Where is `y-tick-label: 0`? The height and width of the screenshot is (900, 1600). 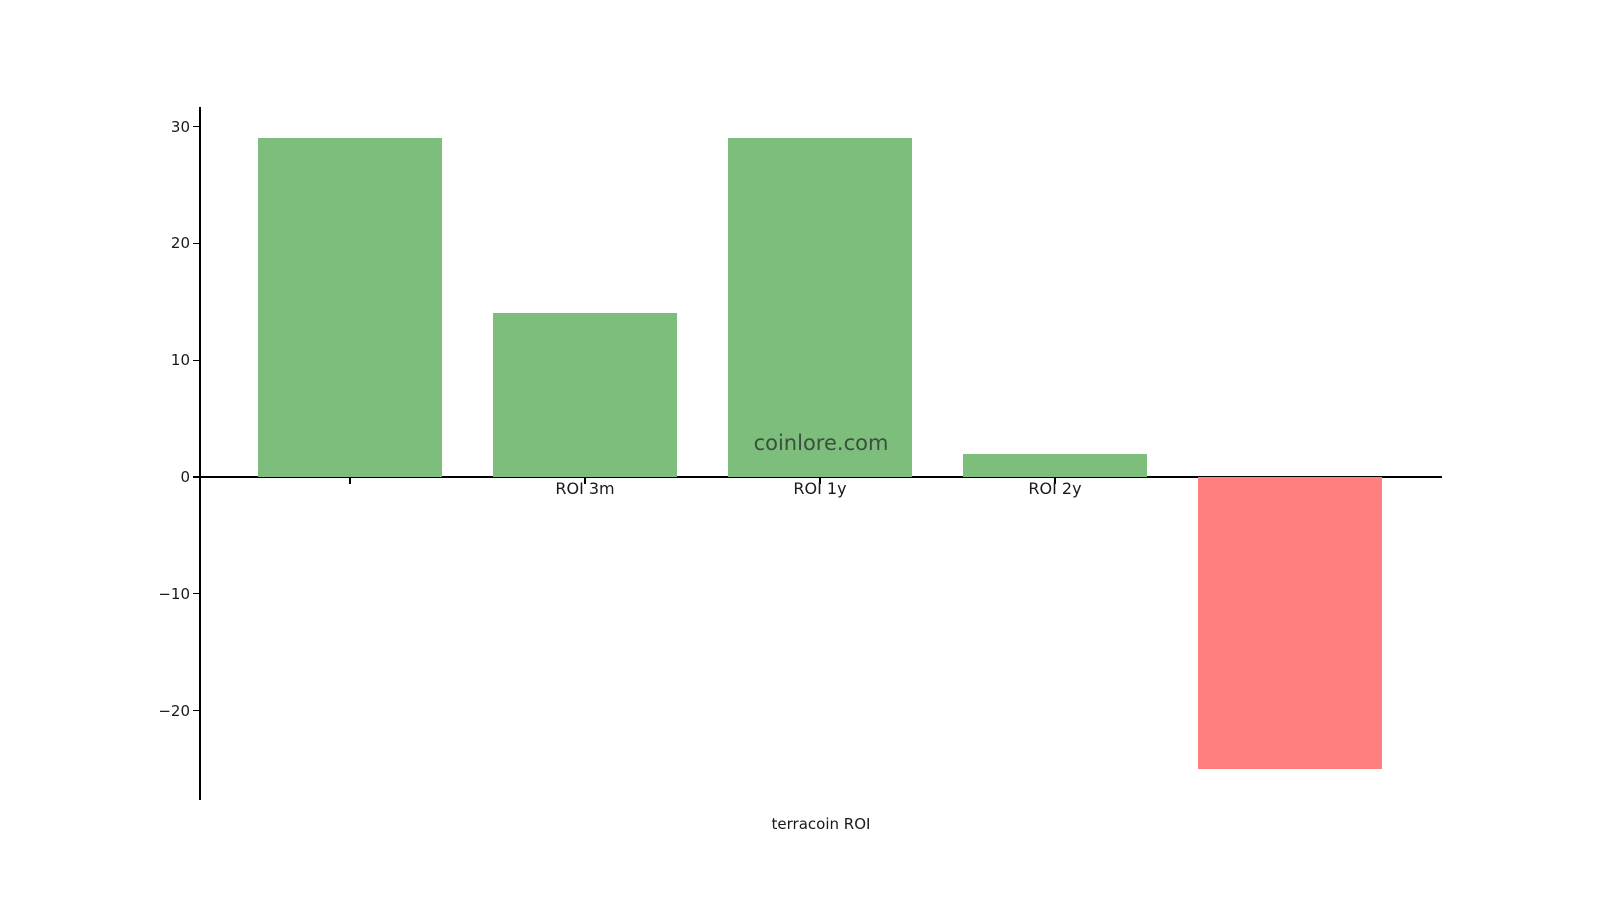
y-tick-label: 0 is located at coordinates (185, 477).